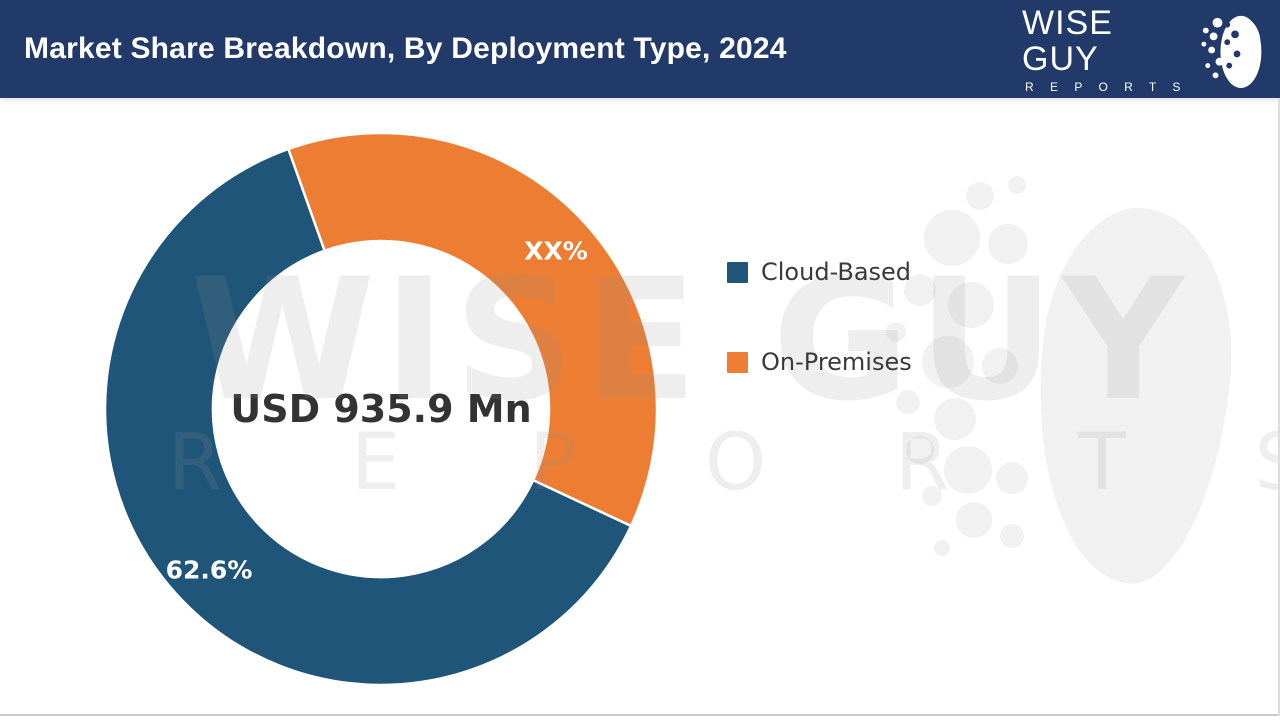 The image size is (1280, 720). Describe the element at coordinates (1279, 407) in the screenshot. I see `right-border-line` at that location.